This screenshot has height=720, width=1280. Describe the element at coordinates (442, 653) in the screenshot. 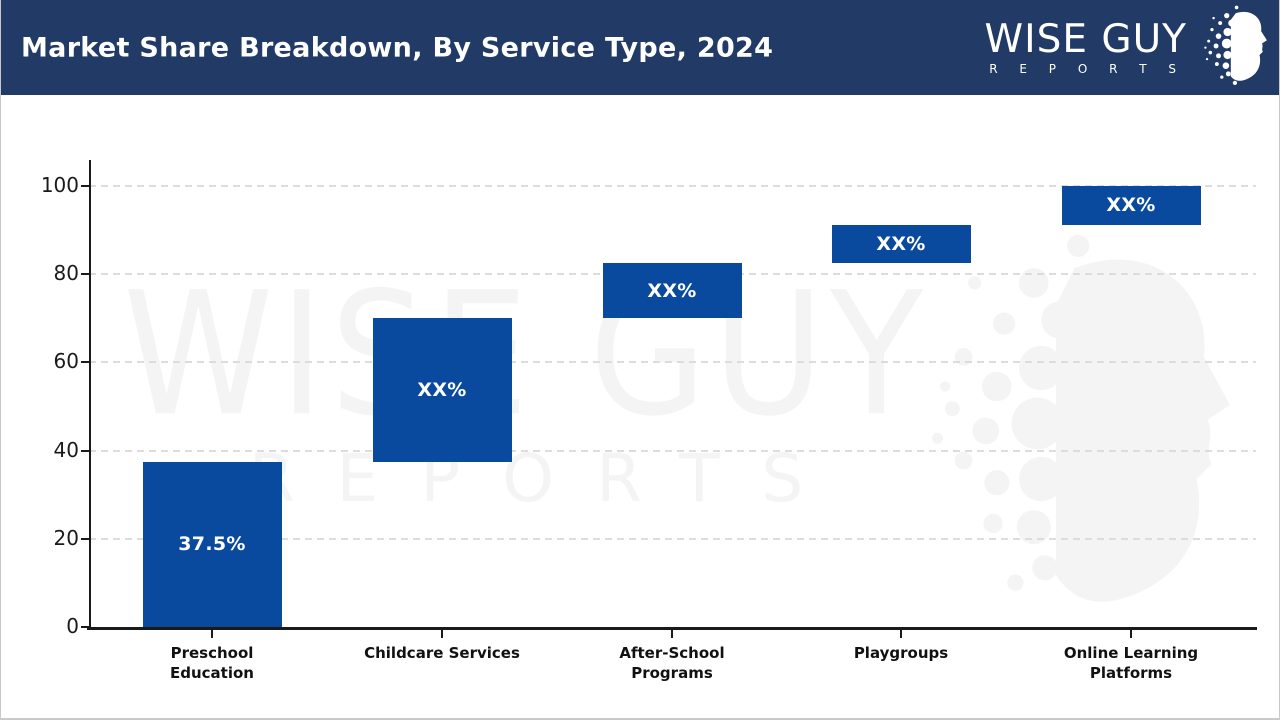

I see `x-category-label: Childcare Services` at that location.